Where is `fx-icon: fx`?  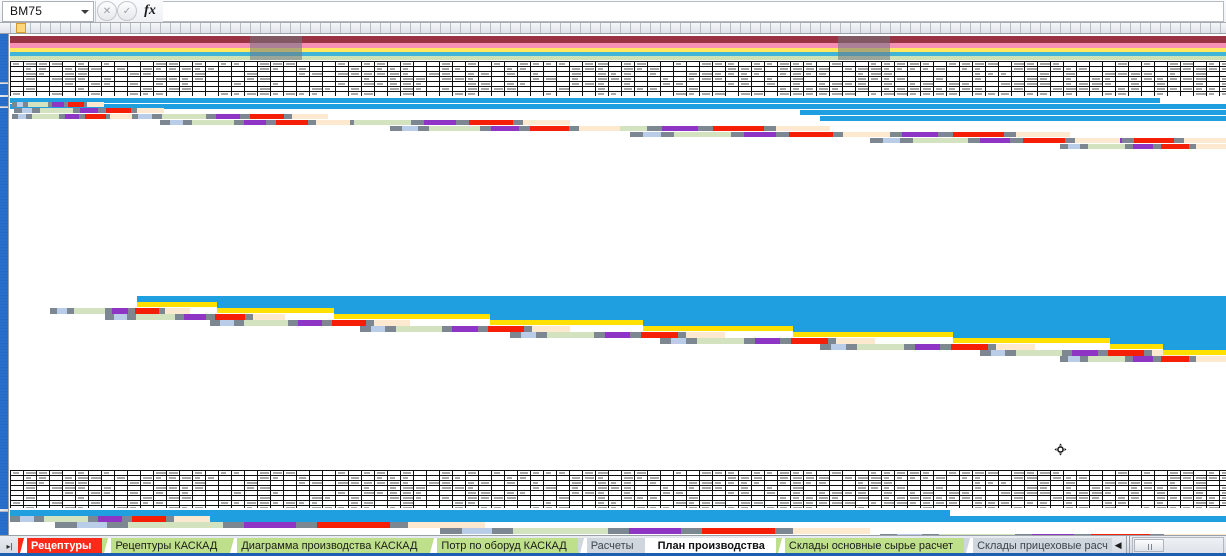
fx-icon: fx is located at coordinates (150, 11).